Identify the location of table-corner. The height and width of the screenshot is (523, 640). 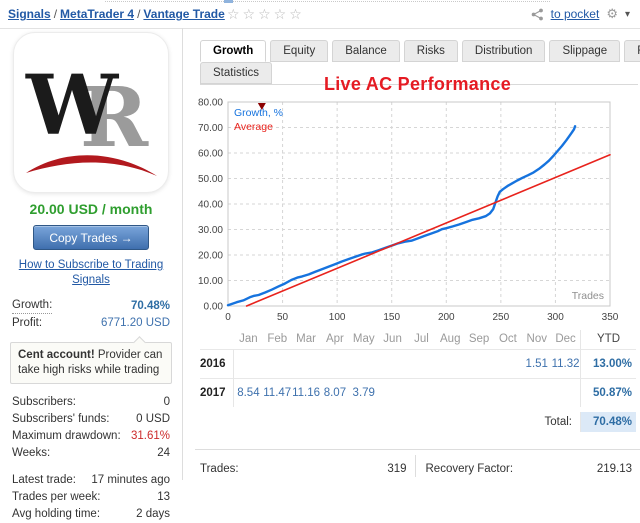
(217, 339).